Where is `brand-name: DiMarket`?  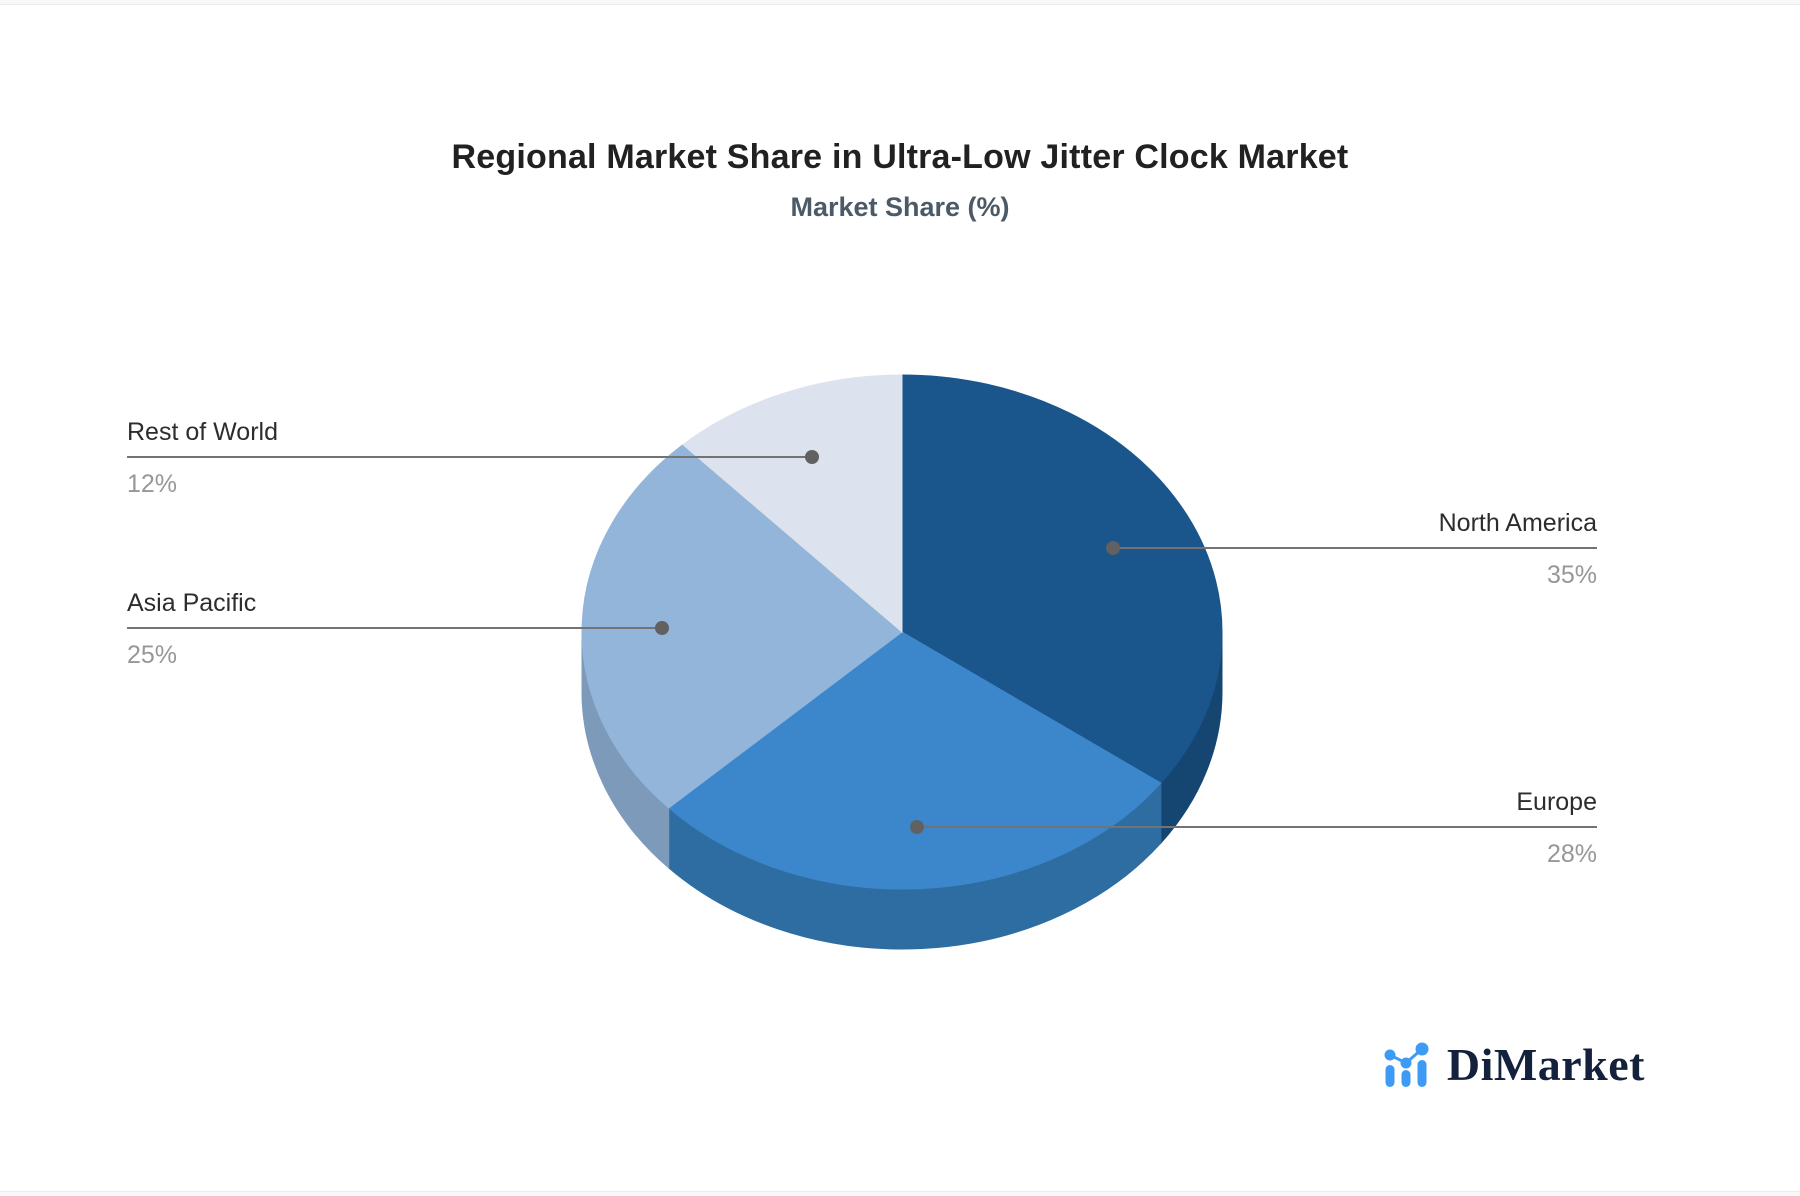 brand-name: DiMarket is located at coordinates (1545, 1064).